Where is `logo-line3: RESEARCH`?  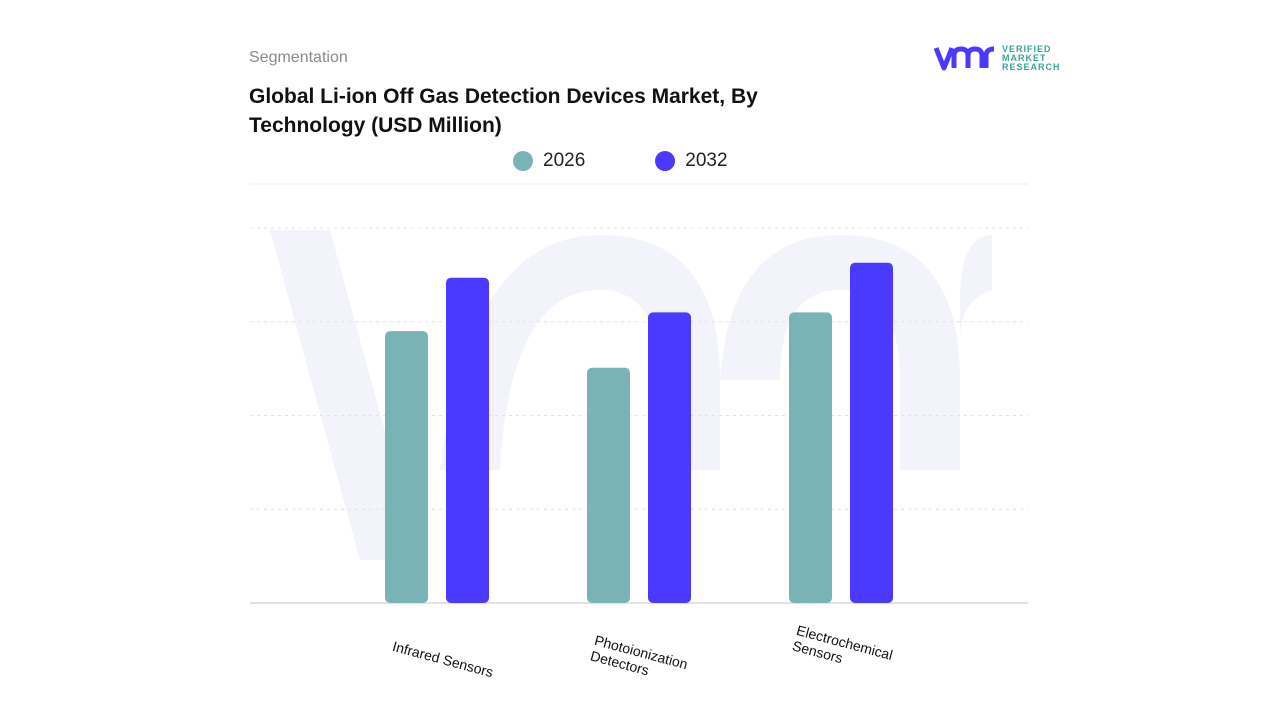
logo-line3: RESEARCH is located at coordinates (1031, 66).